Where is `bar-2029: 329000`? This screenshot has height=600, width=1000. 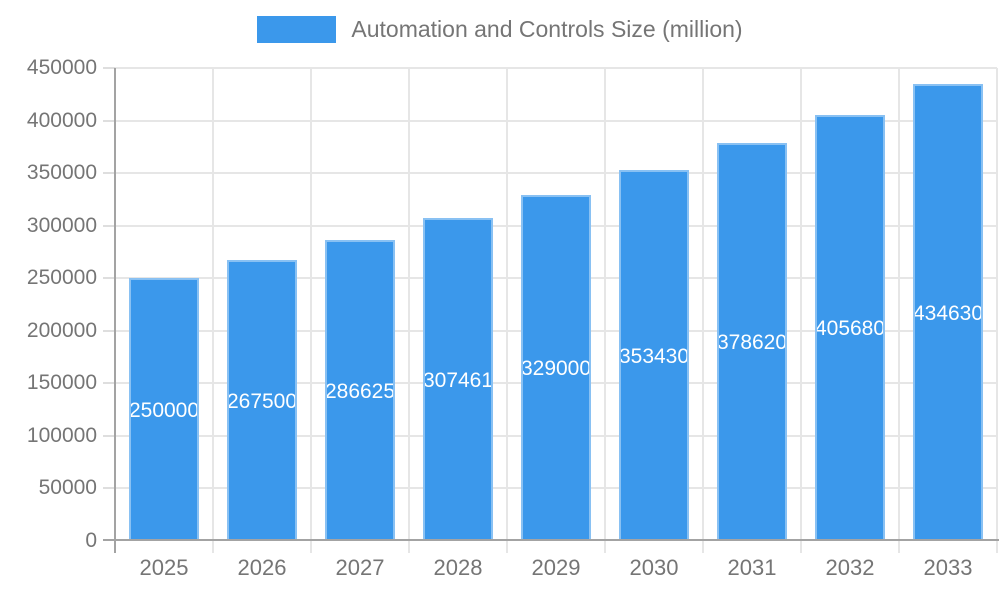
bar-2029: 329000 is located at coordinates (556, 368).